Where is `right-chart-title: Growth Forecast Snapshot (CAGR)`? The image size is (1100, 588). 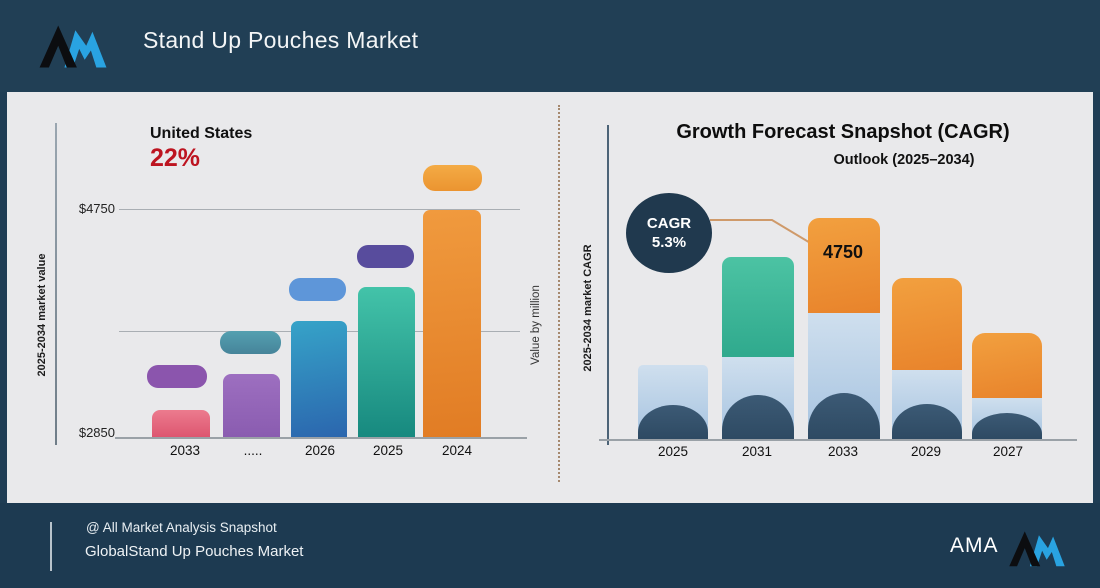 right-chart-title: Growth Forecast Snapshot (CAGR) is located at coordinates (843, 132).